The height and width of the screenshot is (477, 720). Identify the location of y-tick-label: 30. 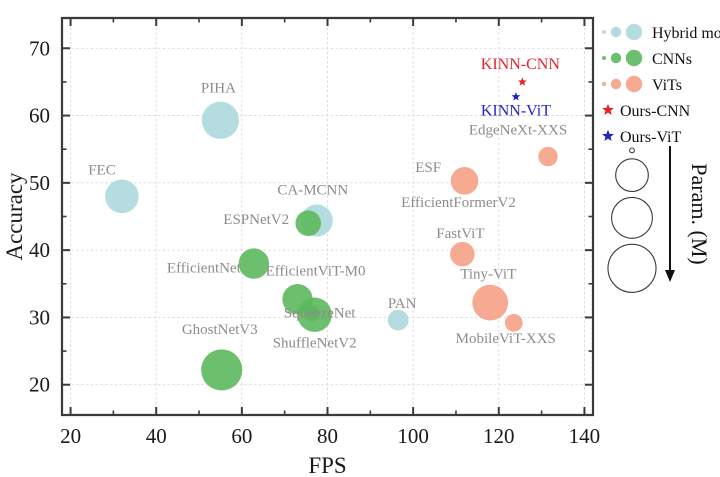
(39, 317).